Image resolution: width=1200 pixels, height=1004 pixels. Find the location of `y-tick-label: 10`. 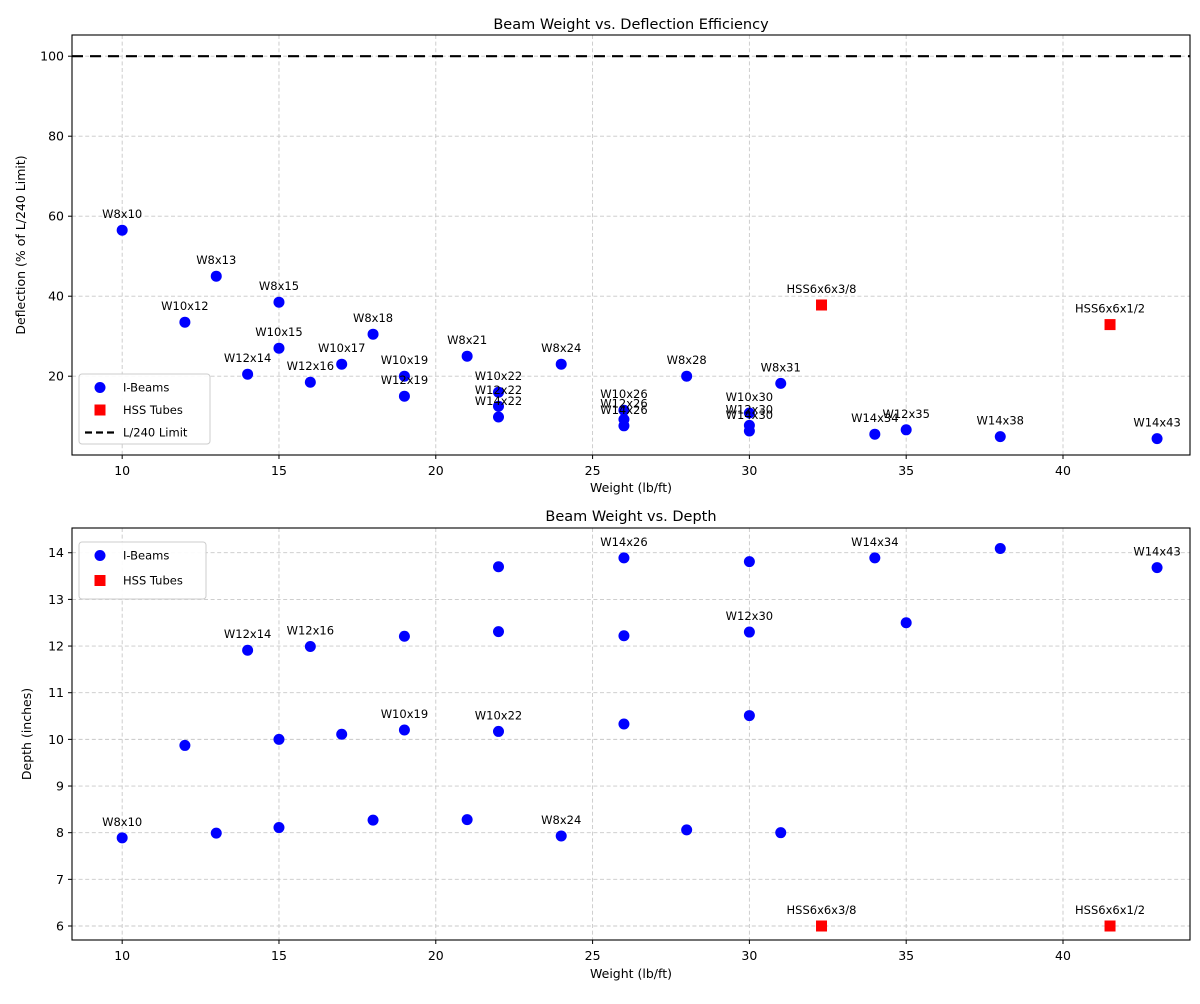

y-tick-label: 10 is located at coordinates (56, 739).